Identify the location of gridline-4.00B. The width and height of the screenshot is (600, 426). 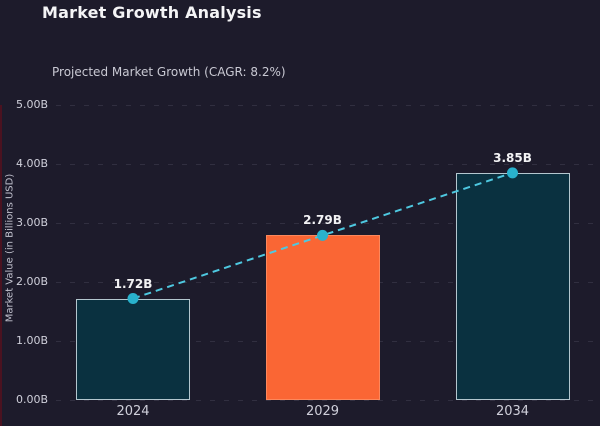
(328, 164).